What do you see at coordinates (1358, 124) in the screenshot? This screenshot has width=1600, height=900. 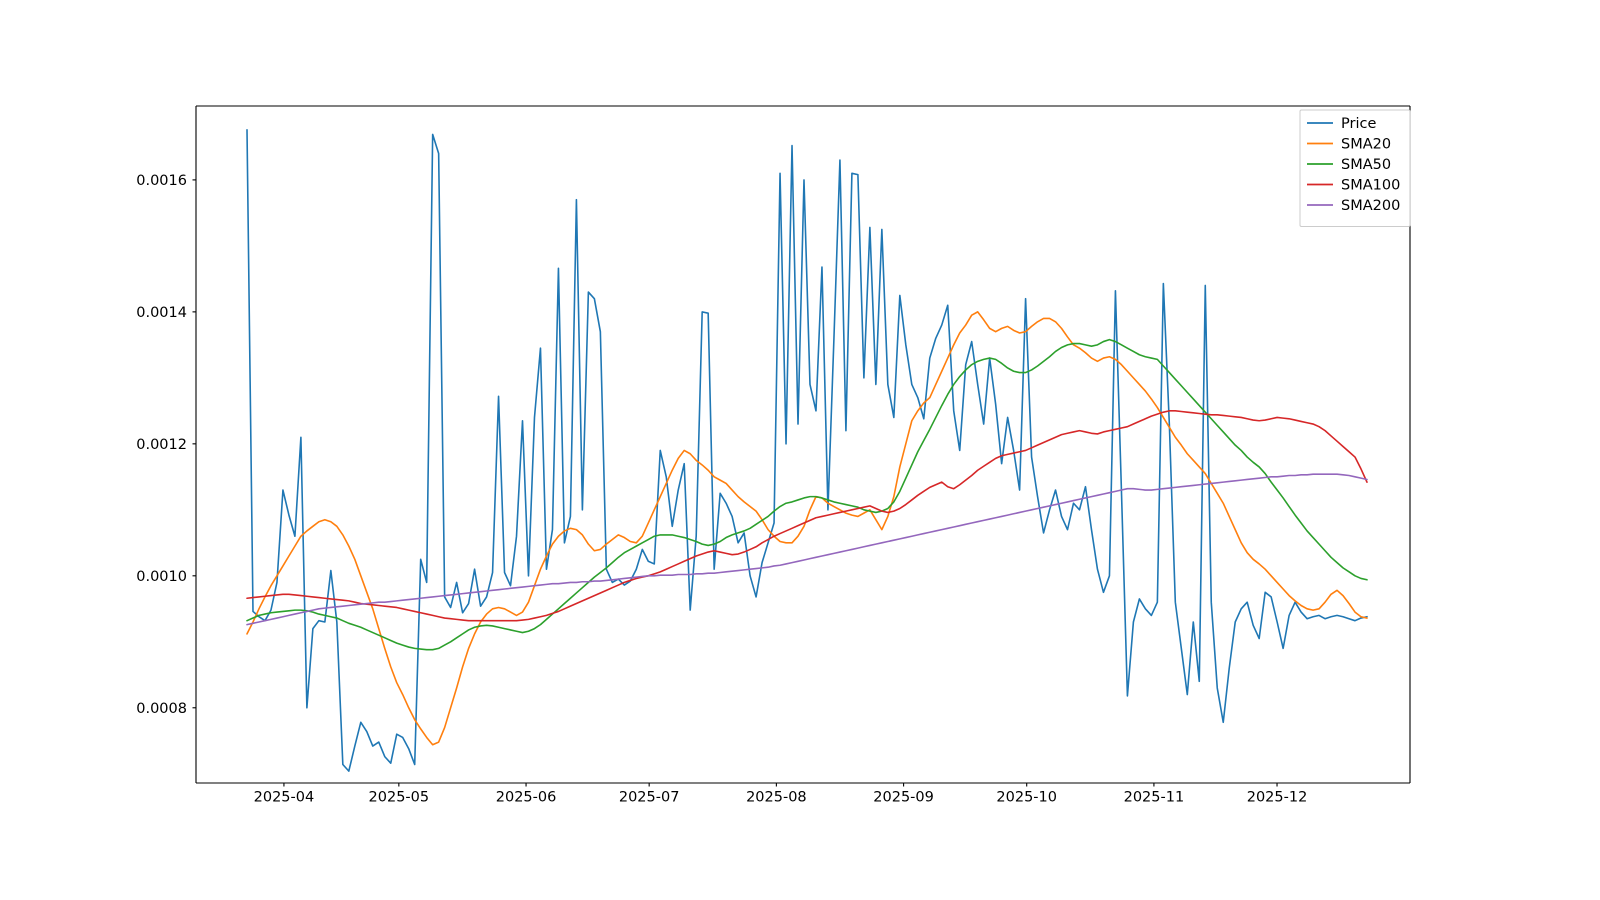 I see `legend-label-price: Price` at bounding box center [1358, 124].